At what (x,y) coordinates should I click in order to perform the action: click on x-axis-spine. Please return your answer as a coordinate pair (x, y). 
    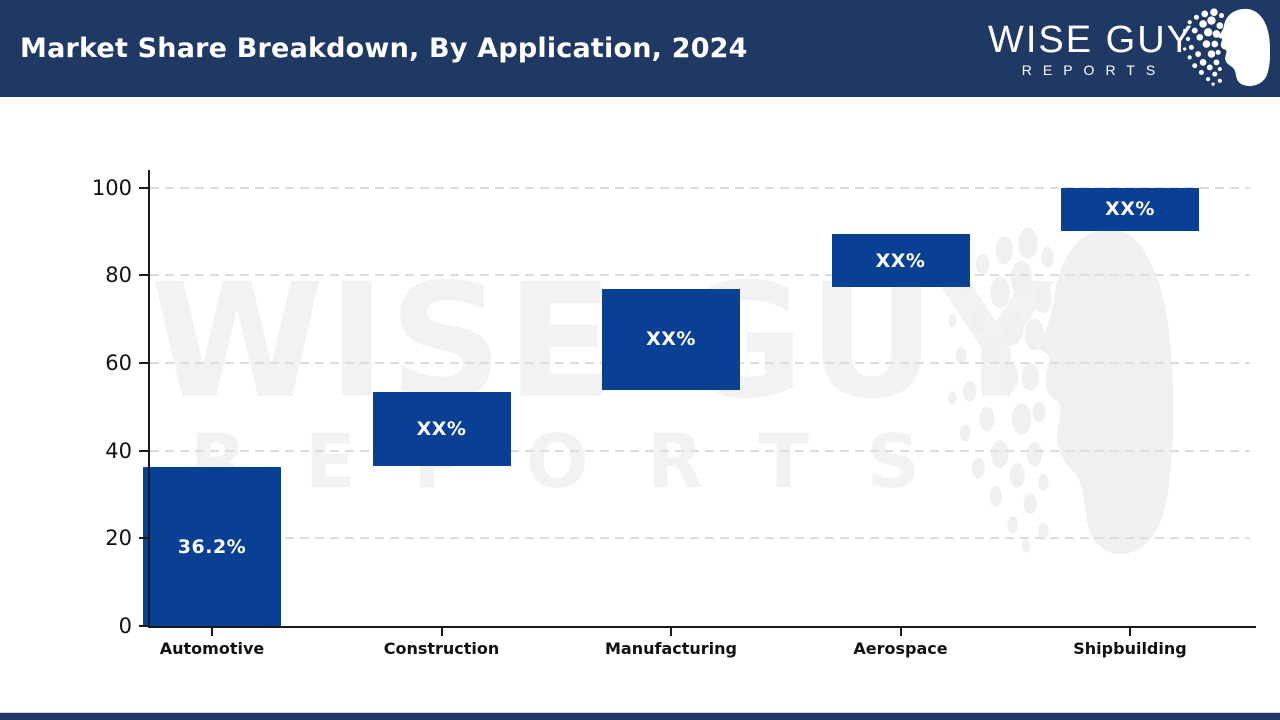
    Looking at the image, I should click on (702, 627).